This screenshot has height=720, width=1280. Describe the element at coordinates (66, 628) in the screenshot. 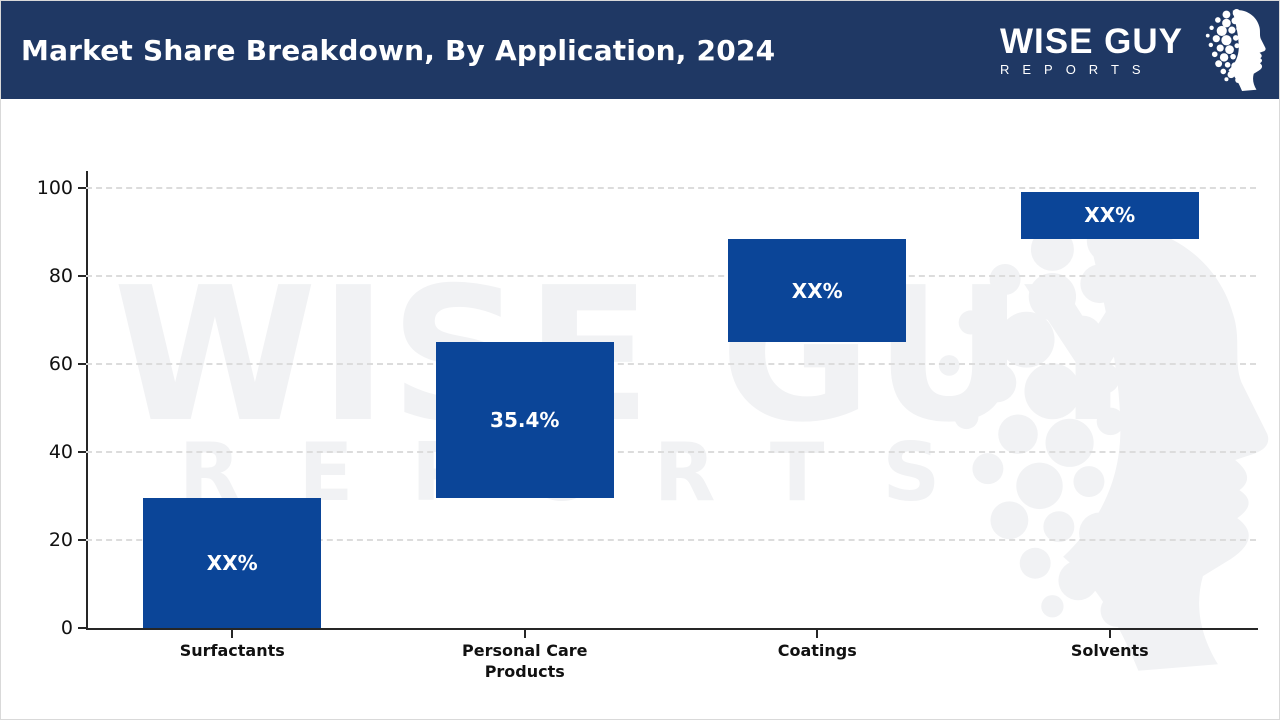

I see `y-axis-tick-label: 0` at that location.